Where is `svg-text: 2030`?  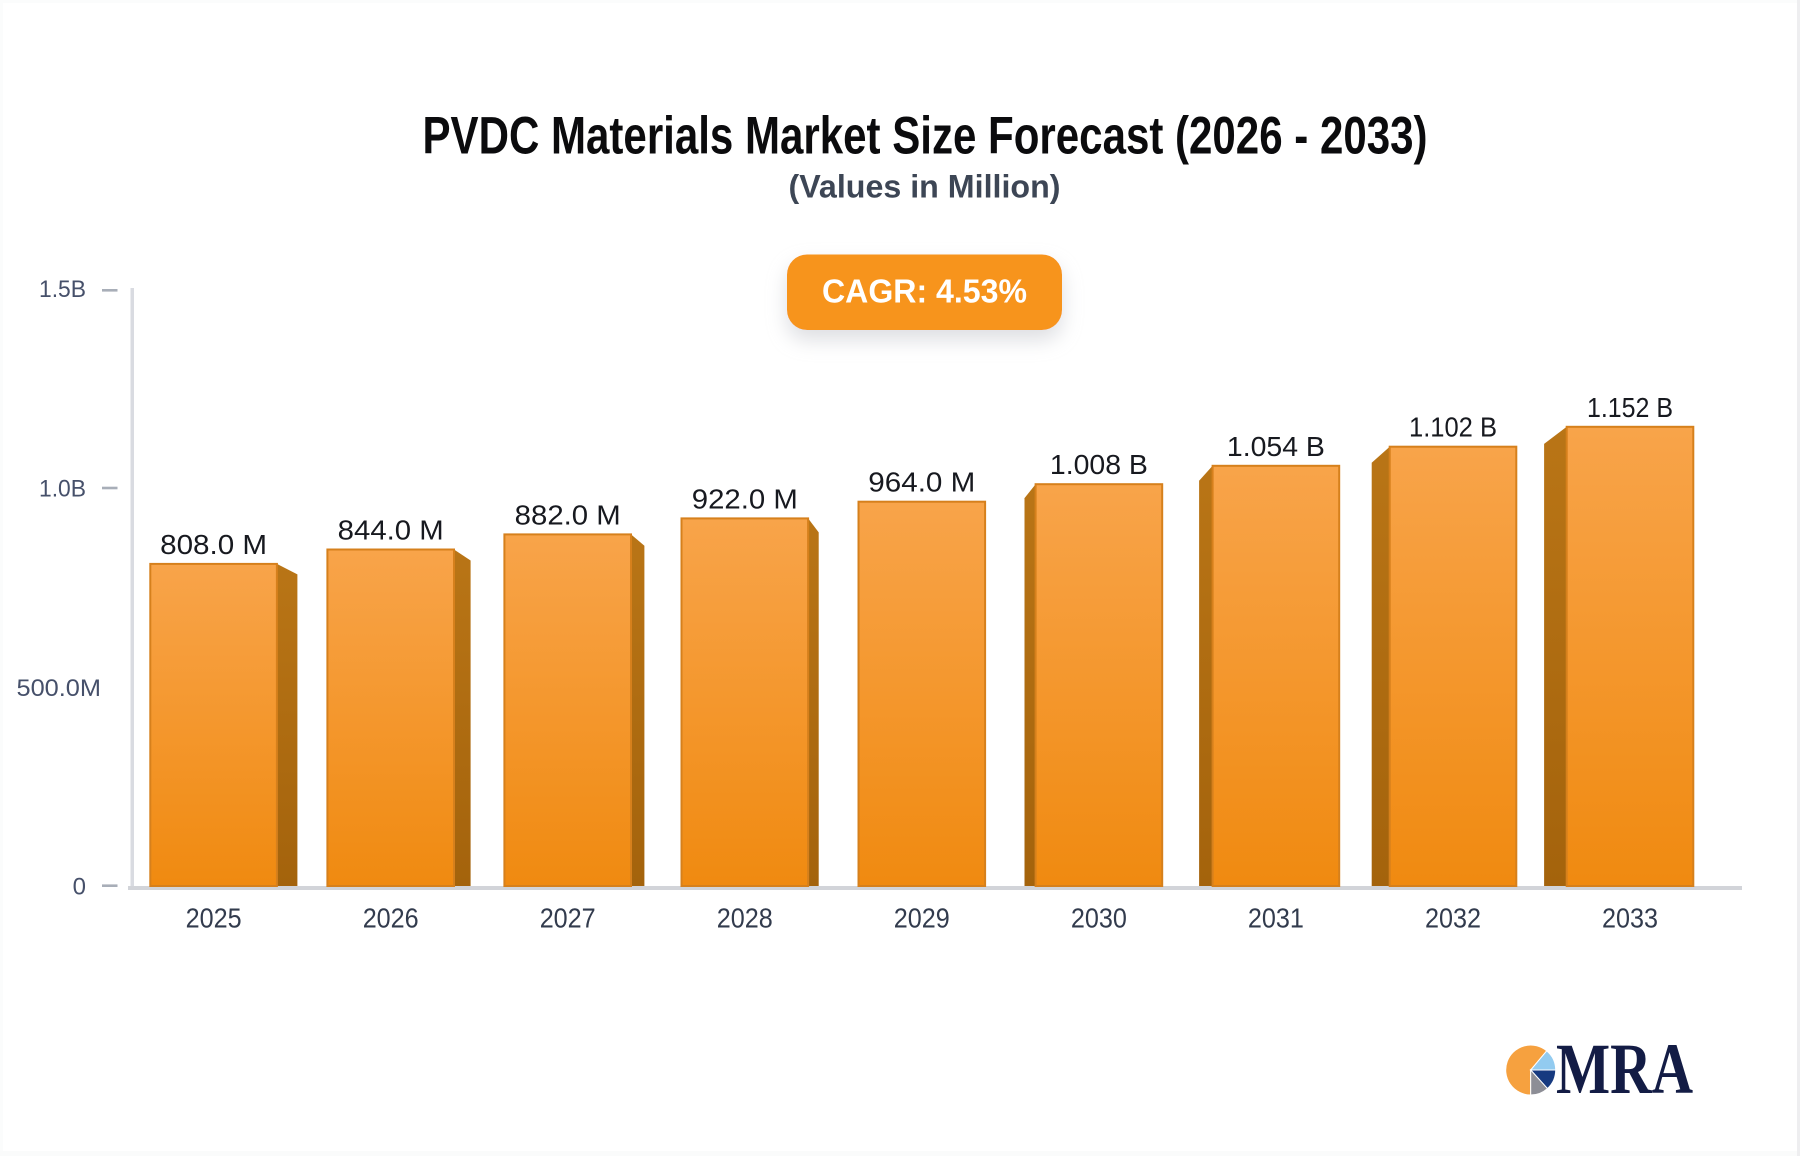 svg-text: 2030 is located at coordinates (1099, 918).